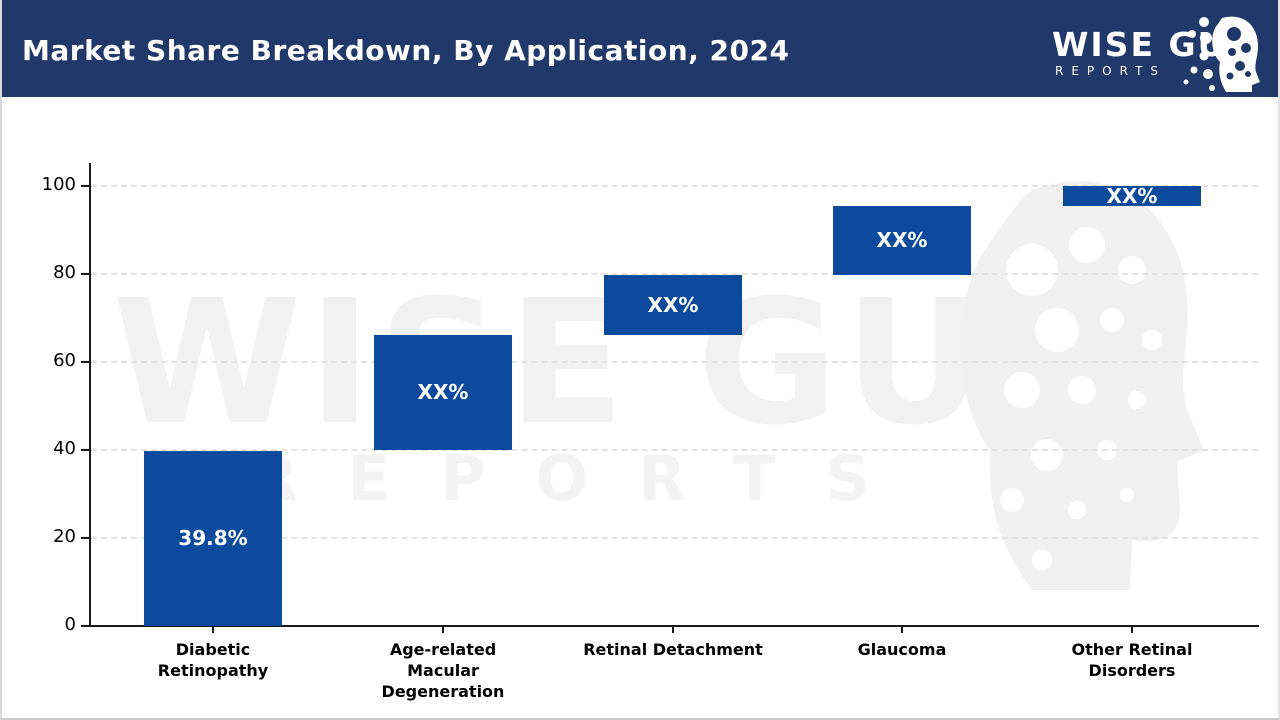  What do you see at coordinates (1140, 50) in the screenshot?
I see `brand-logo: WISE GUY REPORTS` at bounding box center [1140, 50].